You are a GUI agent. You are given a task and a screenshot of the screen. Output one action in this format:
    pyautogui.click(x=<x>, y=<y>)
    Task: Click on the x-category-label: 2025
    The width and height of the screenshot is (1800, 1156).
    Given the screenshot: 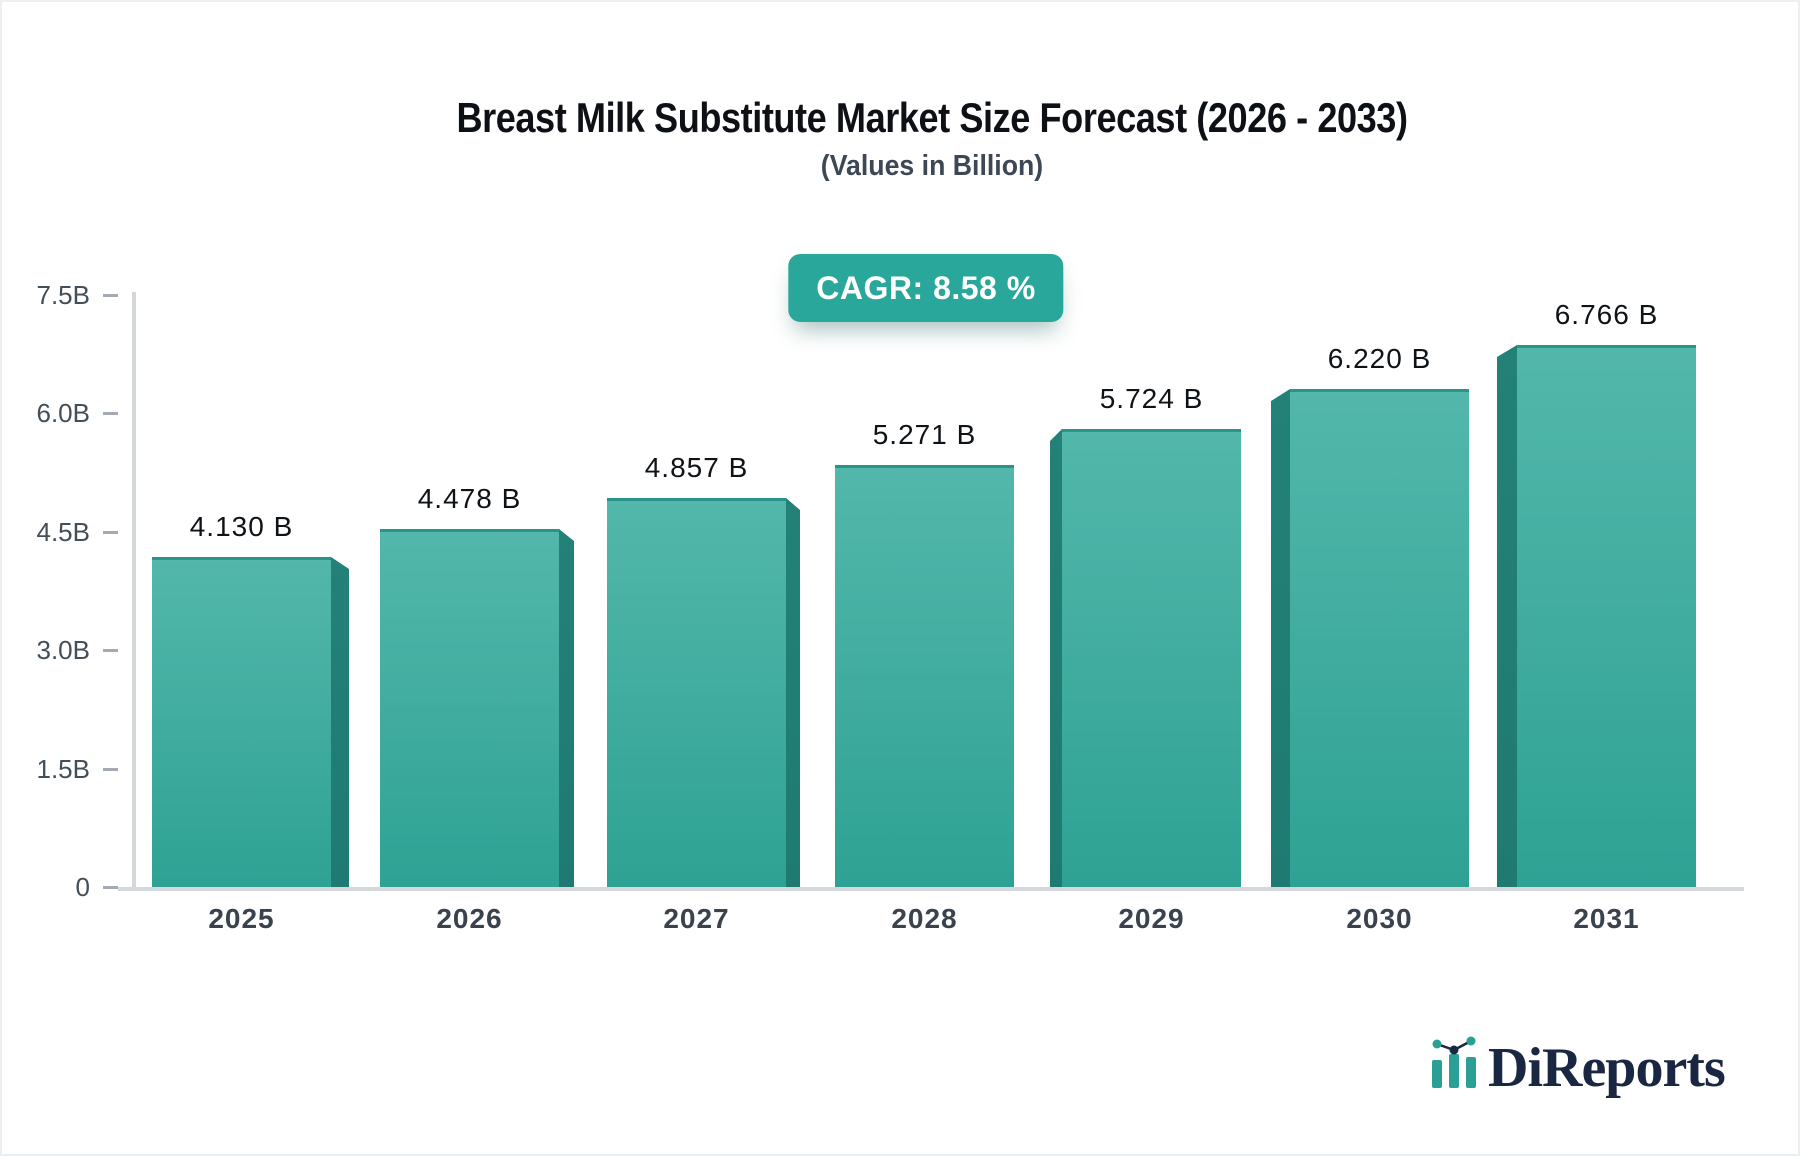 What is the action you would take?
    pyautogui.click(x=241, y=918)
    